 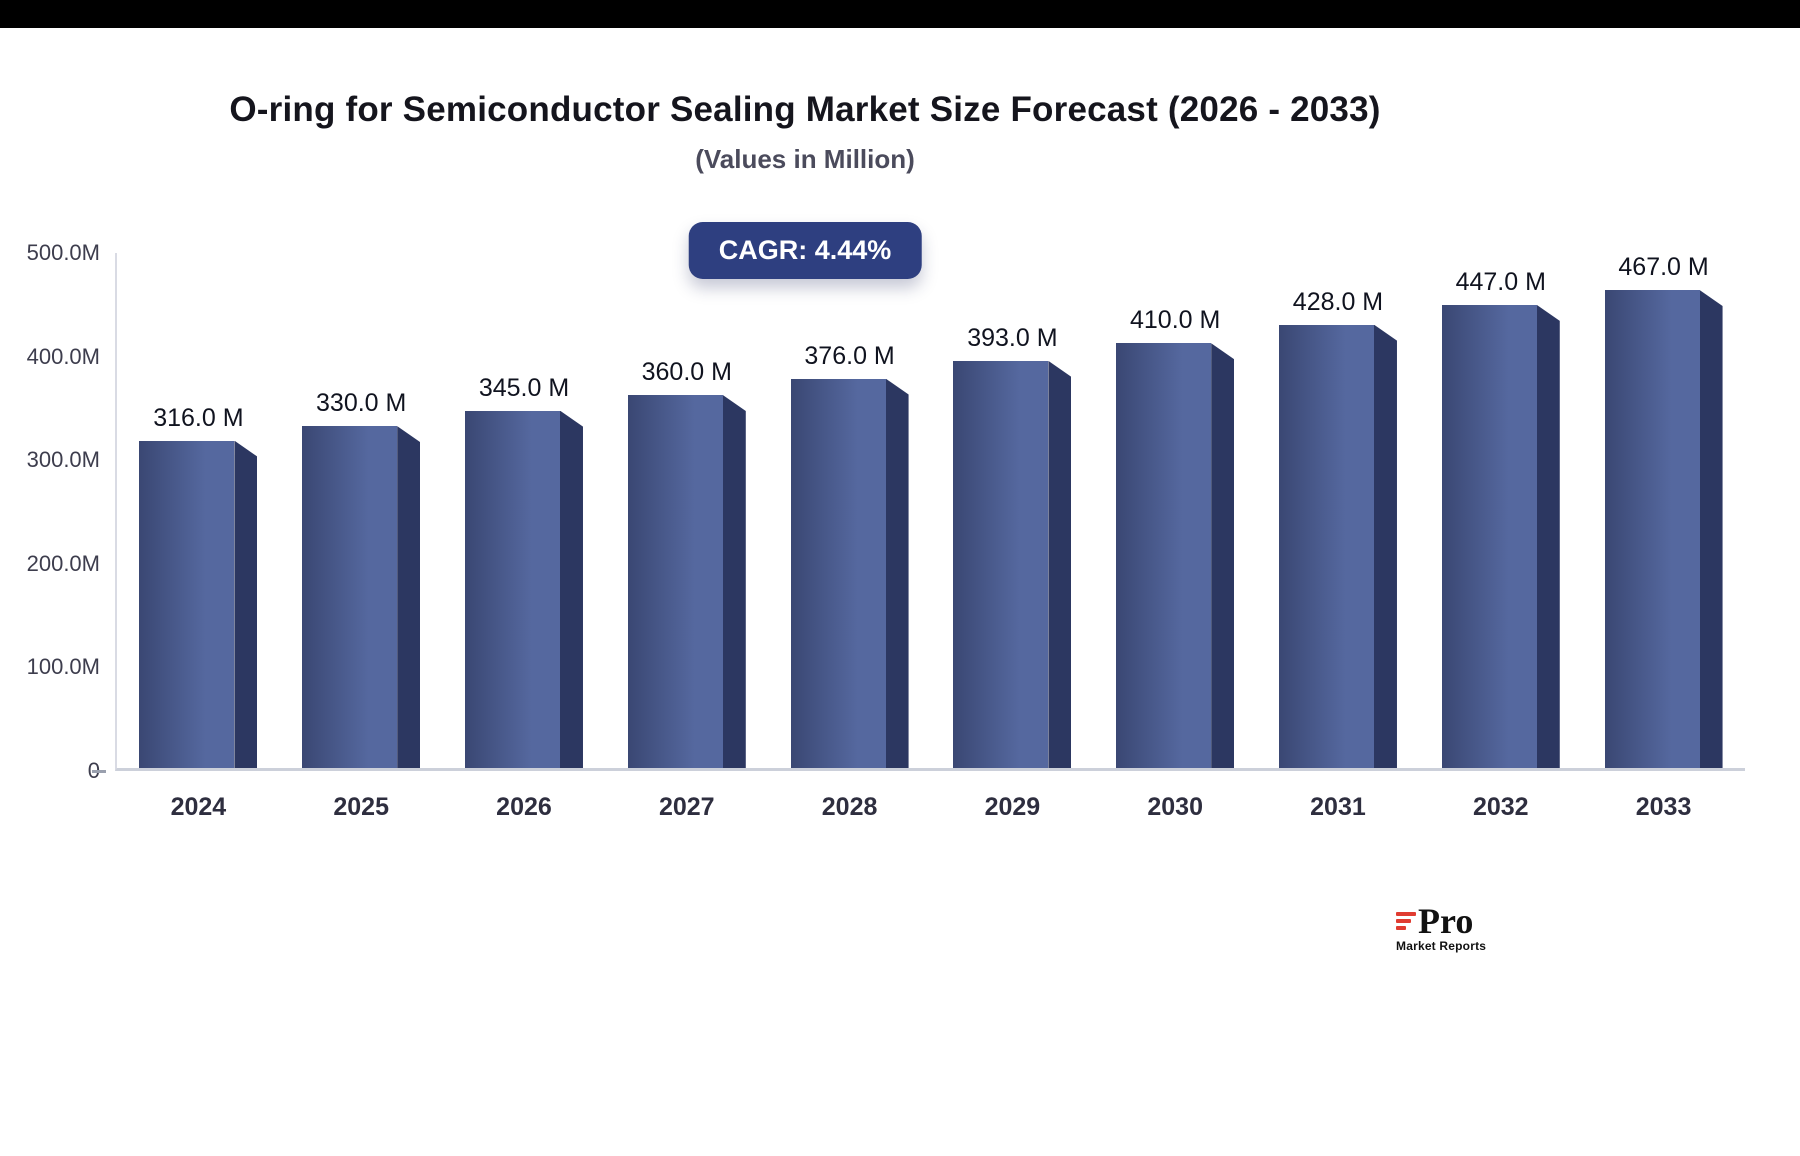 I want to click on bar-value-label: 345.0 M, so click(x=524, y=387).